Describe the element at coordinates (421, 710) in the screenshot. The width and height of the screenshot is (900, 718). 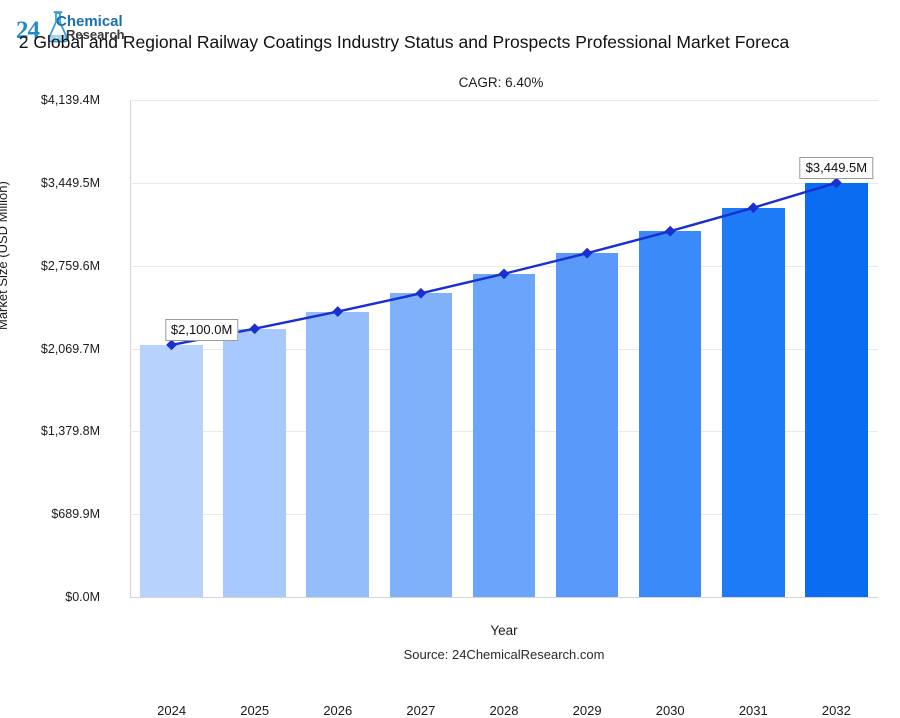
I see `x-axis-tick-label: 2027` at that location.